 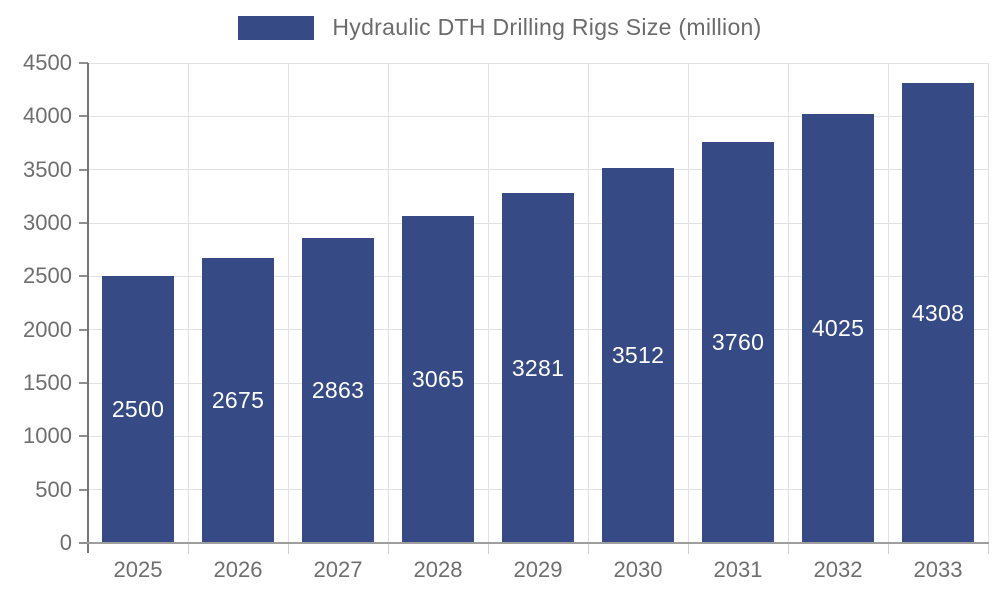 I want to click on bar-value-label: 4025, so click(x=838, y=327).